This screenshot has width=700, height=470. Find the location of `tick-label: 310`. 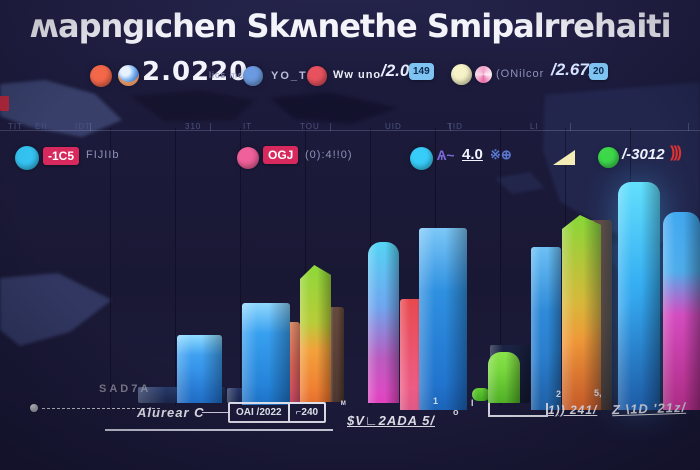

tick-label: 310 is located at coordinates (193, 126).